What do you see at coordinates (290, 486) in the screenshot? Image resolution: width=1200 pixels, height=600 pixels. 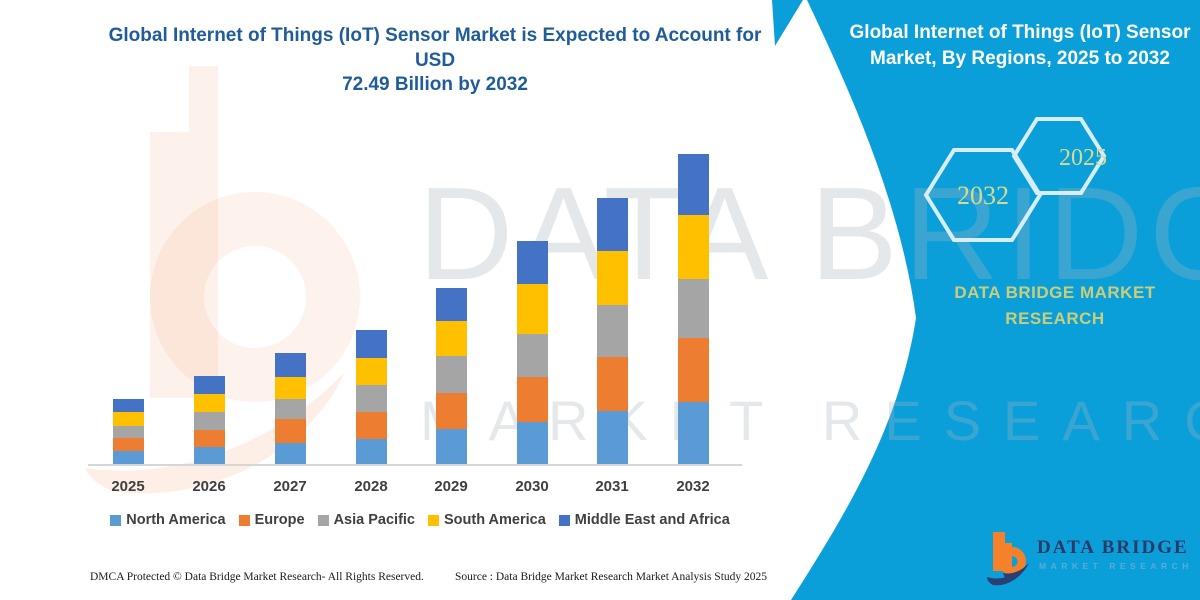 I see `x-axis-label: 2027` at bounding box center [290, 486].